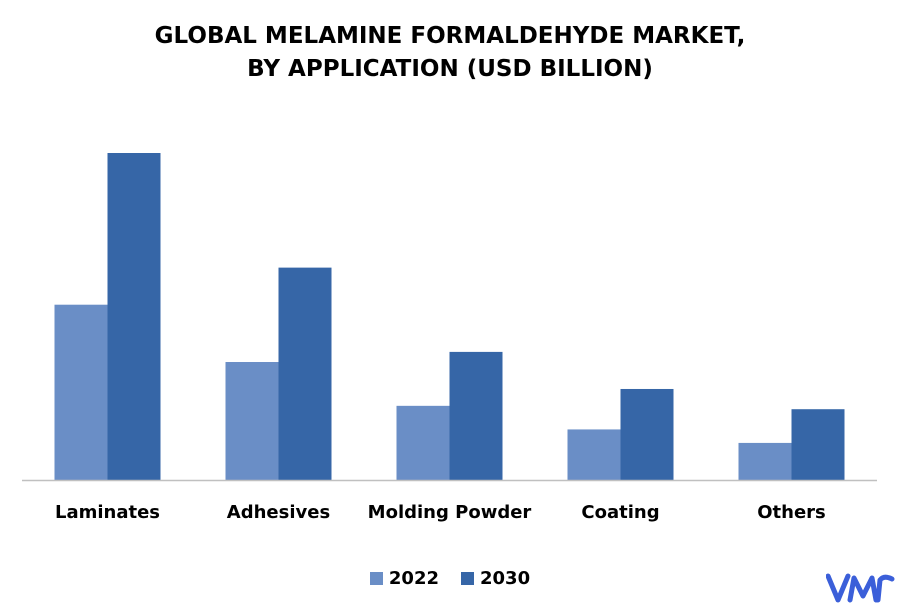 The width and height of the screenshot is (900, 614). Describe the element at coordinates (450, 36) in the screenshot. I see `chart-title-line-1: GLOBAL MELAMINE FORMALDEHYDE MARKET,` at that location.